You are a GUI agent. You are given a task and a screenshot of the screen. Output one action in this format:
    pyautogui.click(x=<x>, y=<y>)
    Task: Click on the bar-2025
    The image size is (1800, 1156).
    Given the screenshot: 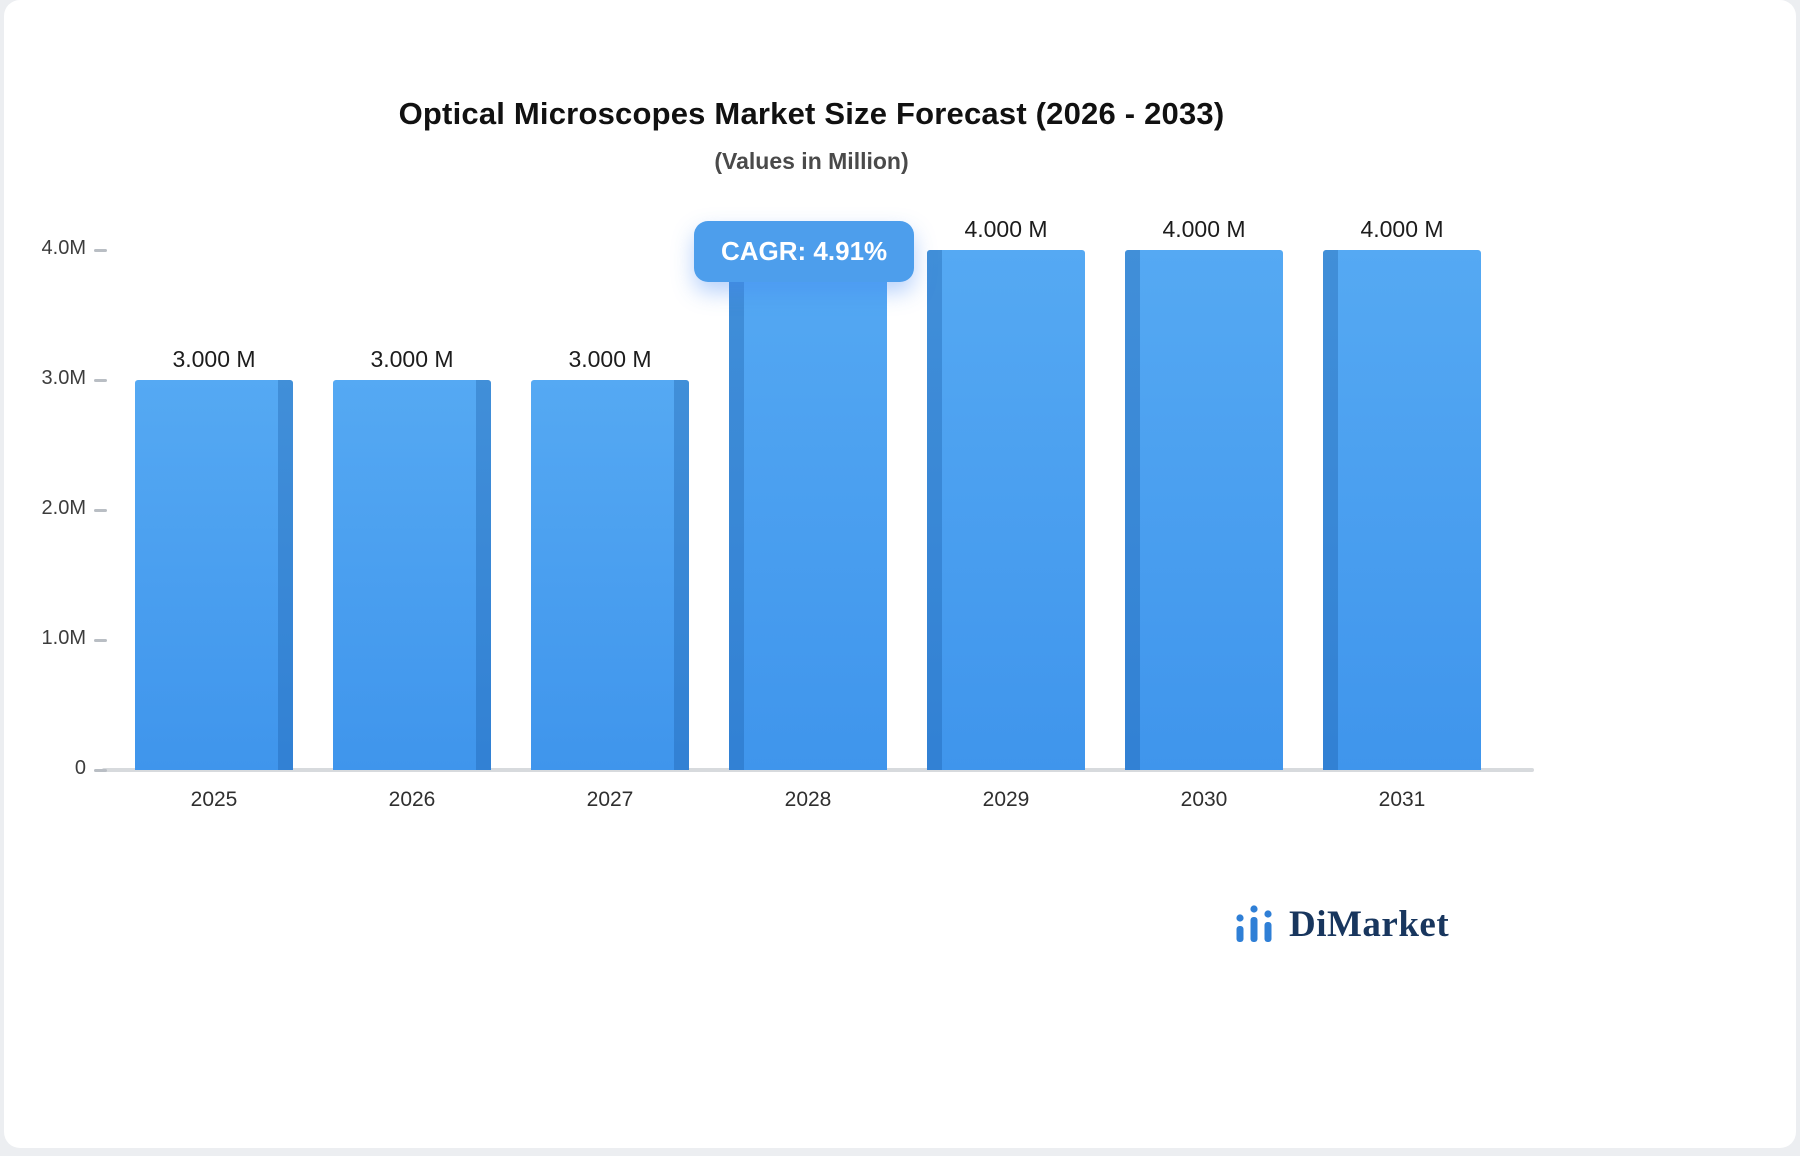 What is the action you would take?
    pyautogui.click(x=214, y=575)
    